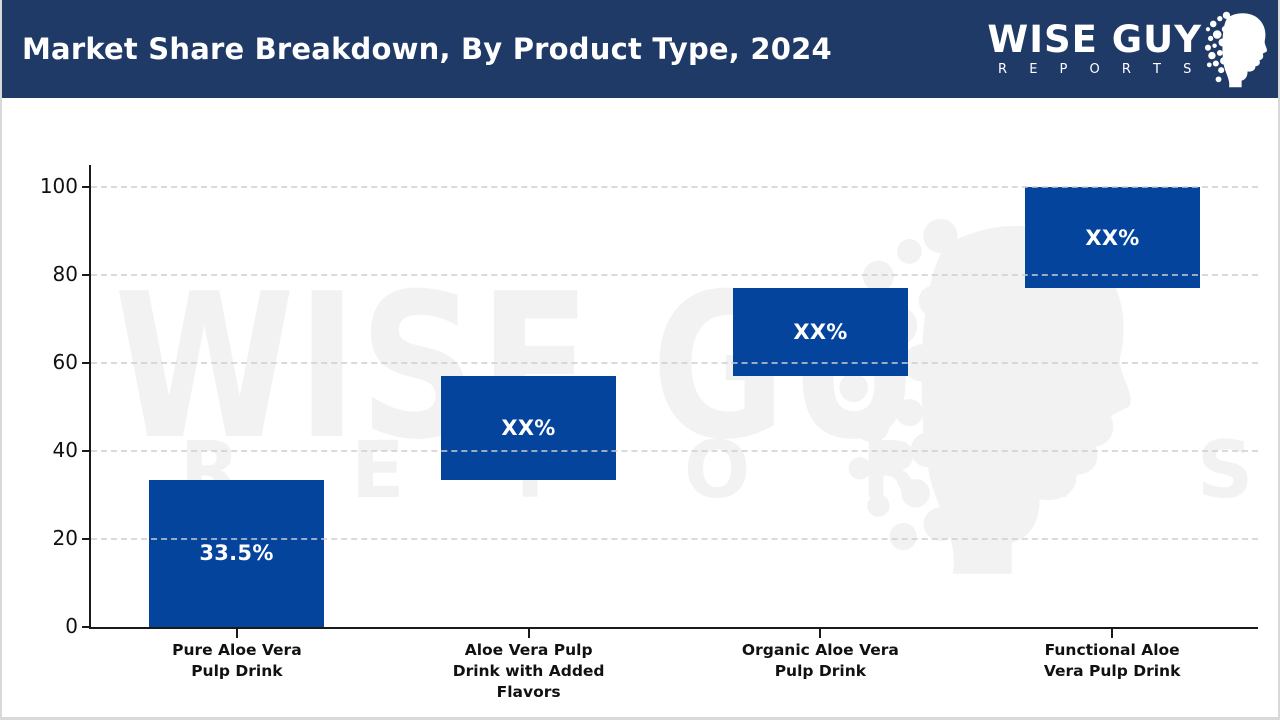 This screenshot has width=1280, height=720. Describe the element at coordinates (820, 660) in the screenshot. I see `x-category-label: Organic Aloe Vera Pulp Drink` at that location.